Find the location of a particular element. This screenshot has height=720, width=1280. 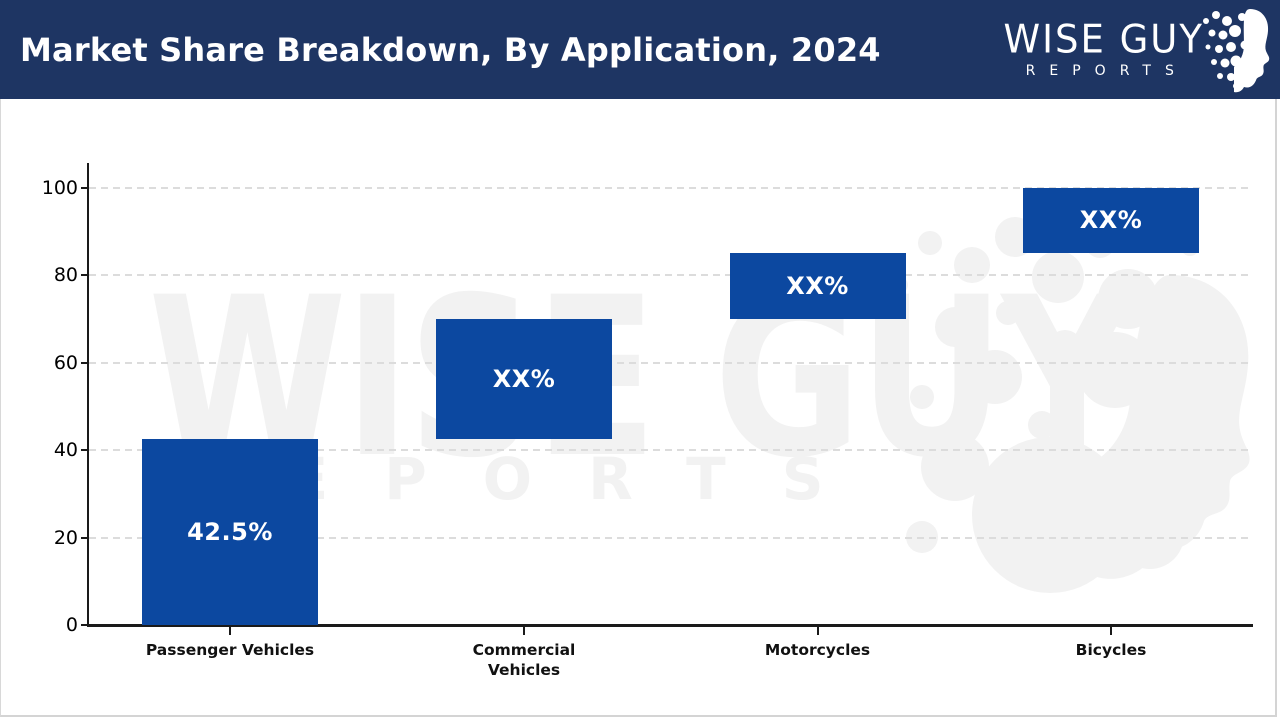

y-tick-label-80: 80 is located at coordinates (65, 275).